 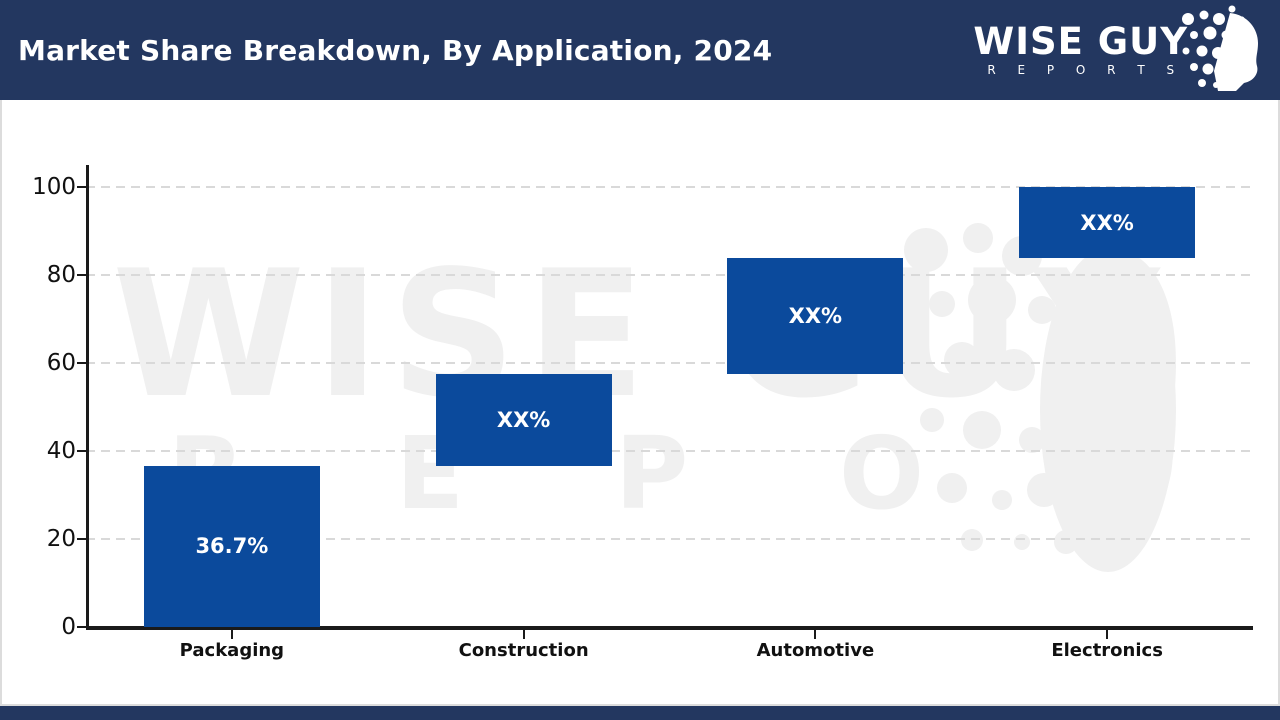 I want to click on x-category-label-packaging: Packaging, so click(x=232, y=650).